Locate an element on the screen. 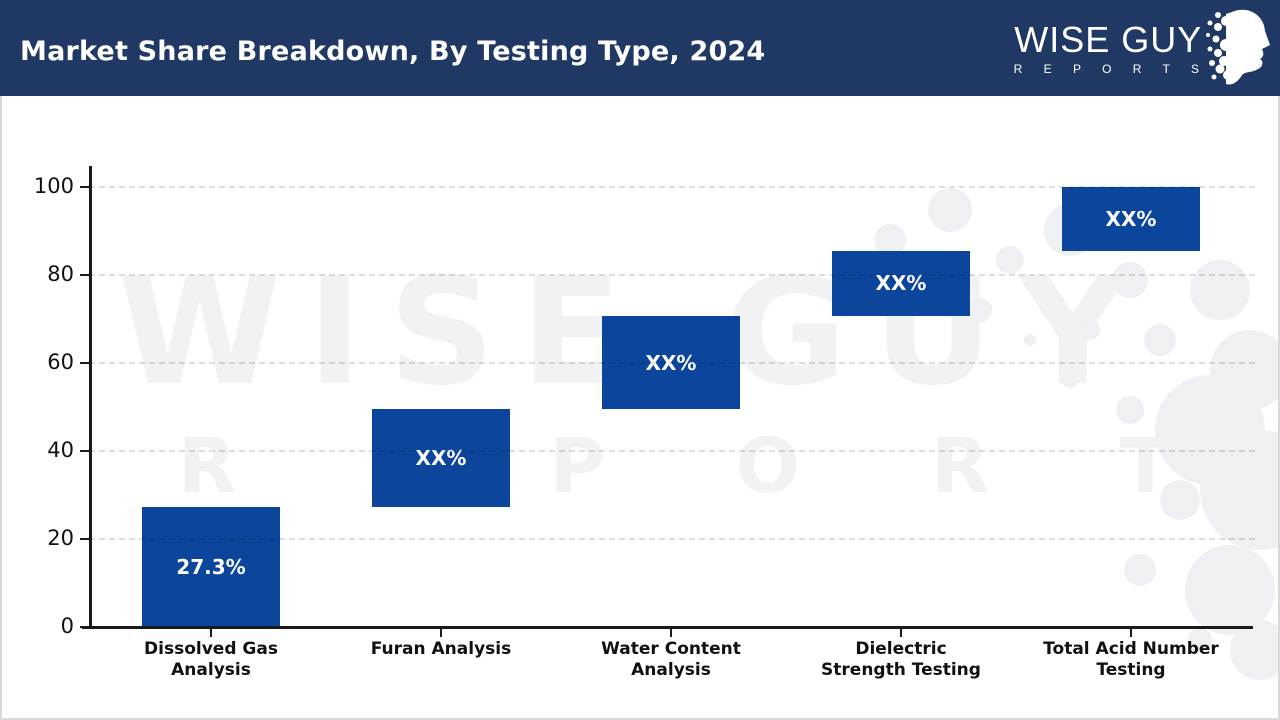 Image resolution: width=1280 pixels, height=720 pixels. logo: WISE GUY R E P O R T S is located at coordinates (1139, 48).